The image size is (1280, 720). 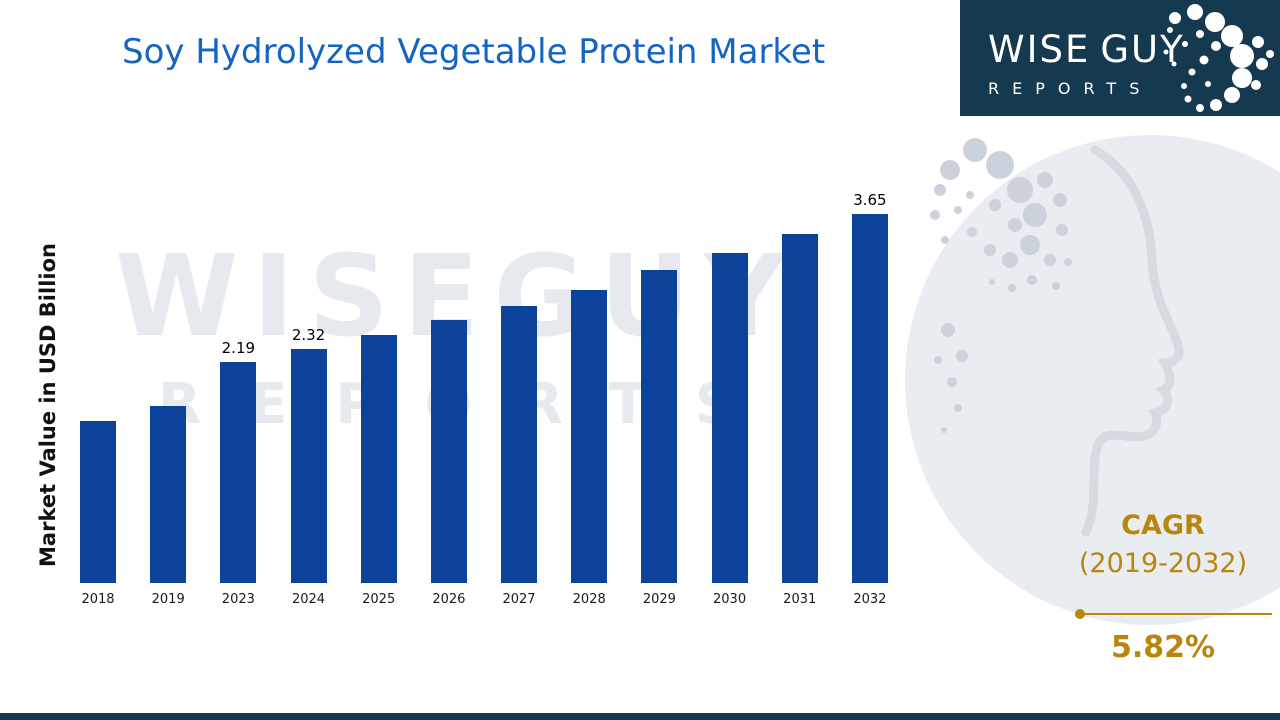 What do you see at coordinates (870, 599) in the screenshot?
I see `x-tick-label: 2032` at bounding box center [870, 599].